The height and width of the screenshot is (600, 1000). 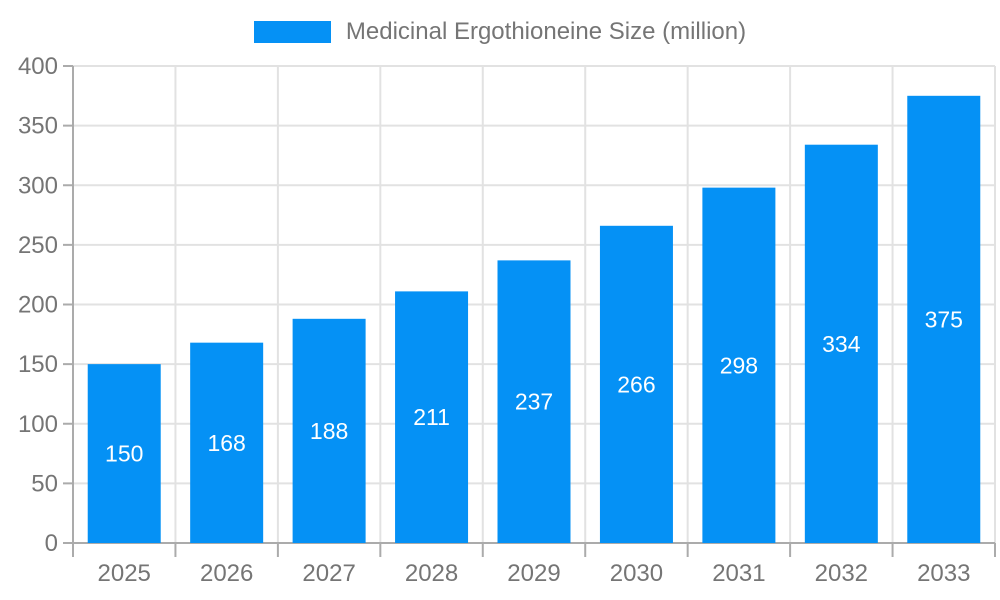 What do you see at coordinates (841, 573) in the screenshot?
I see `x-tick-label: 2032` at bounding box center [841, 573].